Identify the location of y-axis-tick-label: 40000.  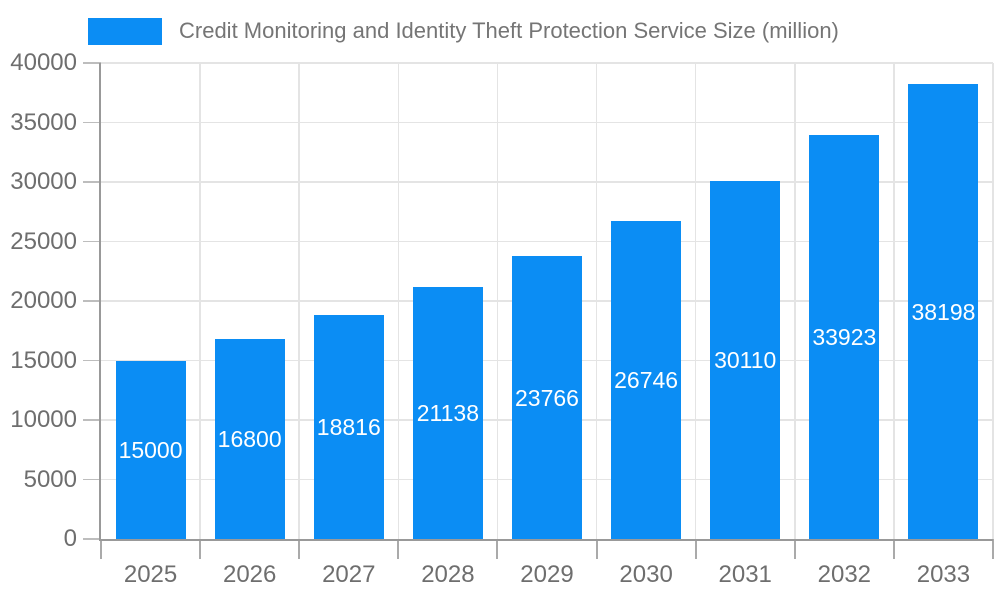
(43, 62).